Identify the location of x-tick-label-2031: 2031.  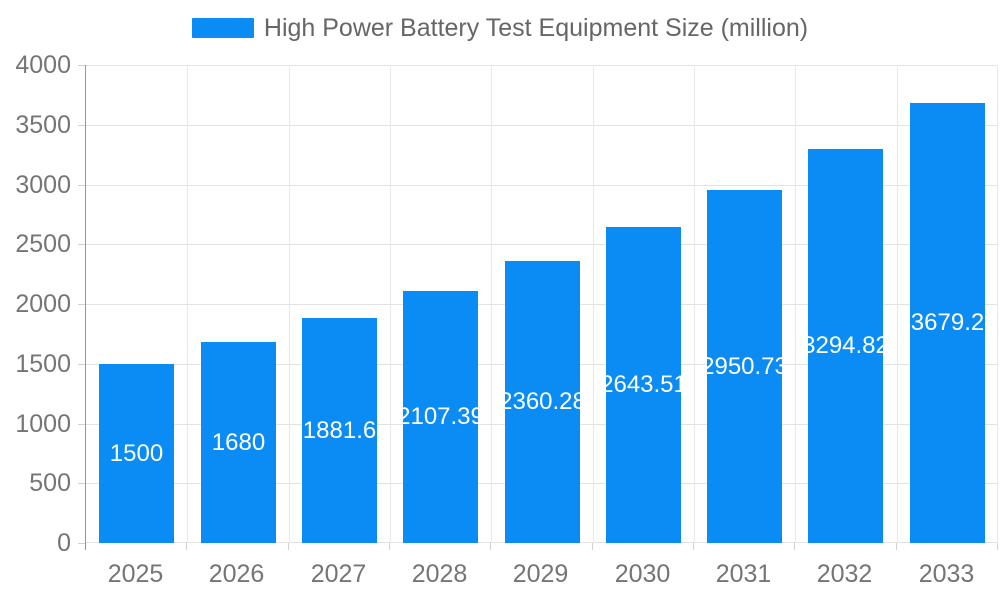
(743, 574).